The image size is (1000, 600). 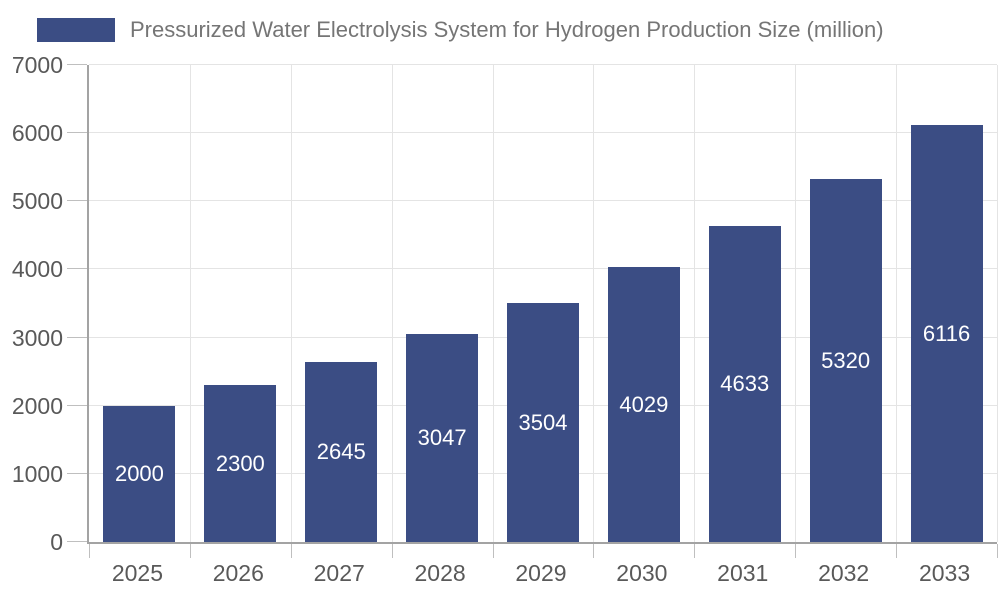 I want to click on y-axis-tick-label: 2000, so click(x=37, y=405).